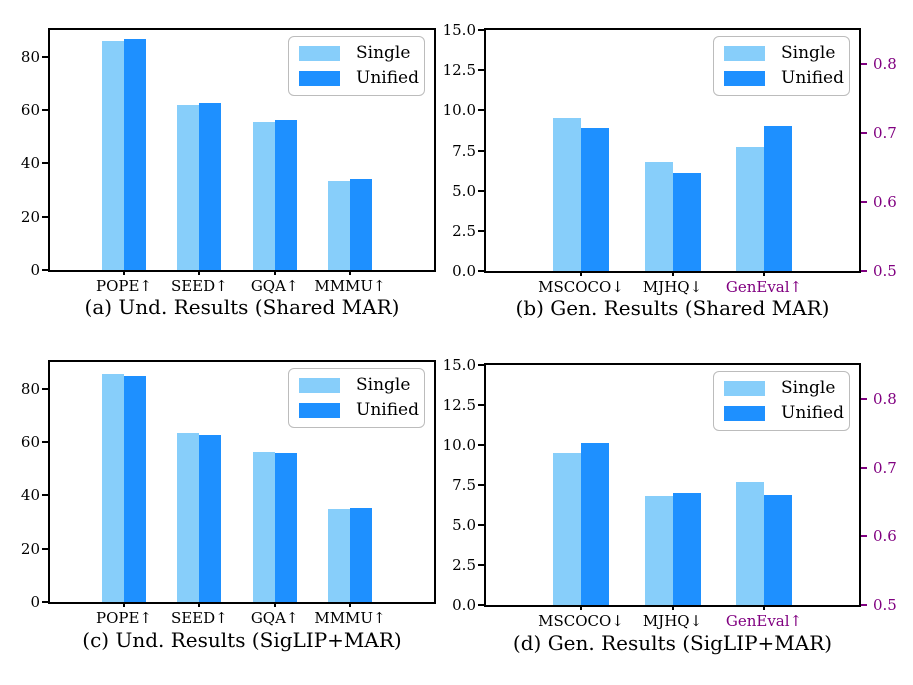 Image resolution: width=913 pixels, height=685 pixels. What do you see at coordinates (459, 445) in the screenshot?
I see `y-axis-tick-label: 10.0` at bounding box center [459, 445].